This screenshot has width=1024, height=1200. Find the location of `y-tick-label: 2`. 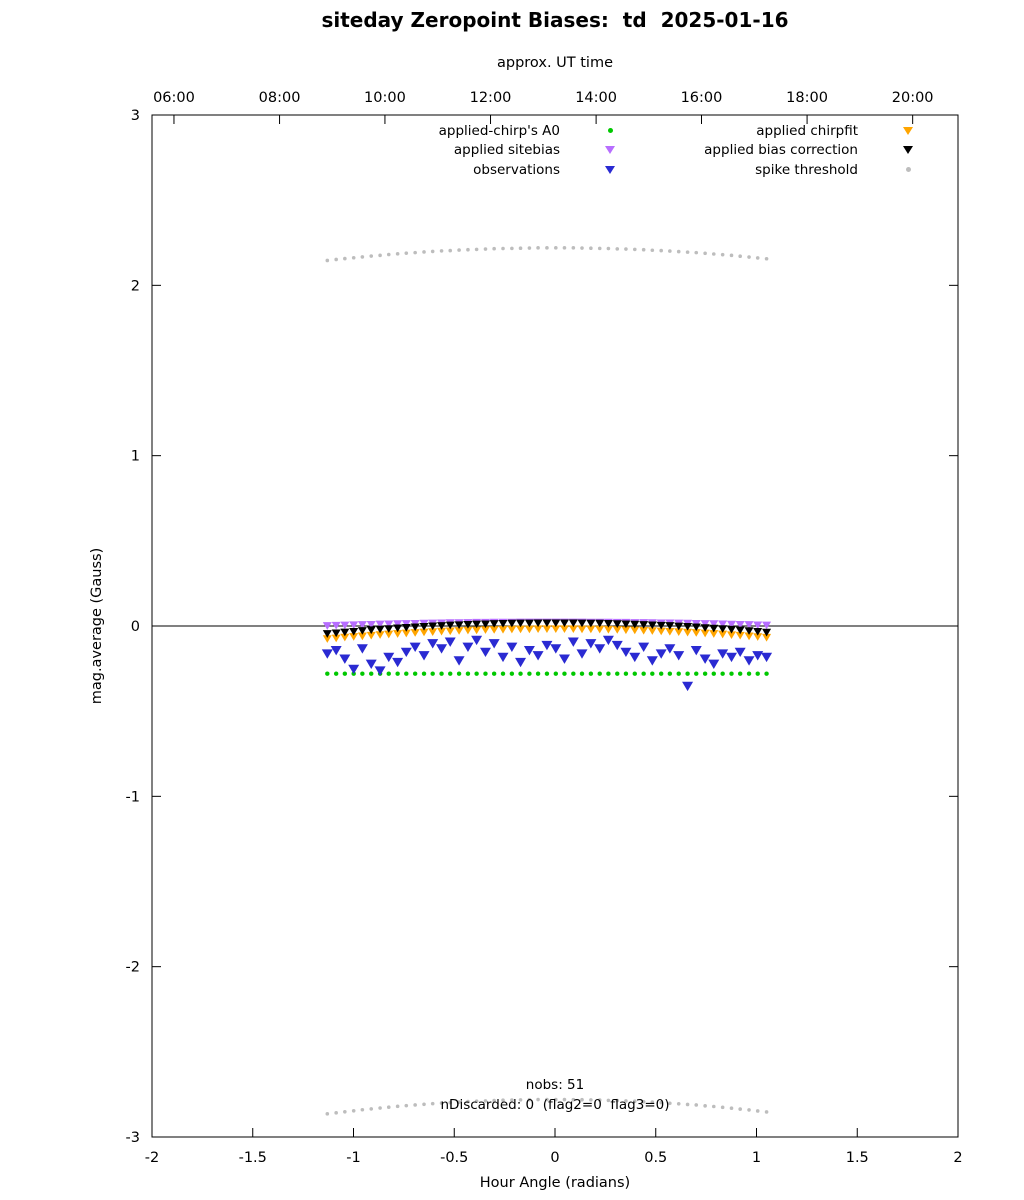

y-tick-label: 2 is located at coordinates (135, 286).